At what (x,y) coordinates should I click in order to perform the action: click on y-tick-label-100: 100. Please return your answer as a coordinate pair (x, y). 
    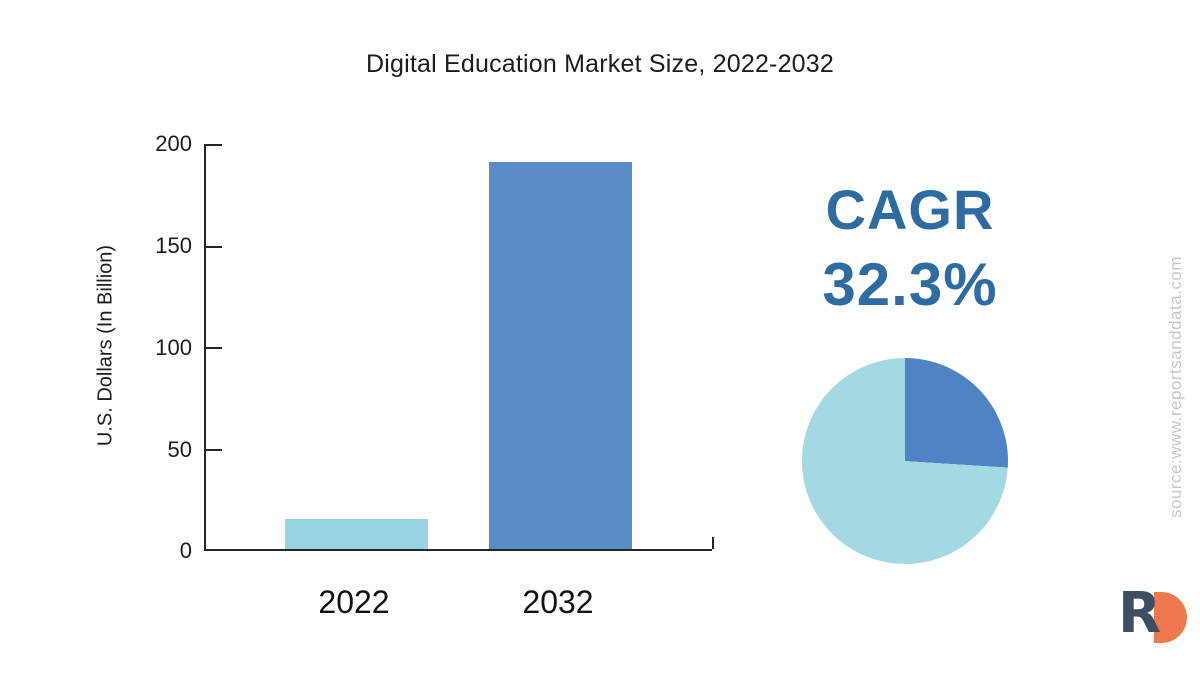
    Looking at the image, I should click on (173, 347).